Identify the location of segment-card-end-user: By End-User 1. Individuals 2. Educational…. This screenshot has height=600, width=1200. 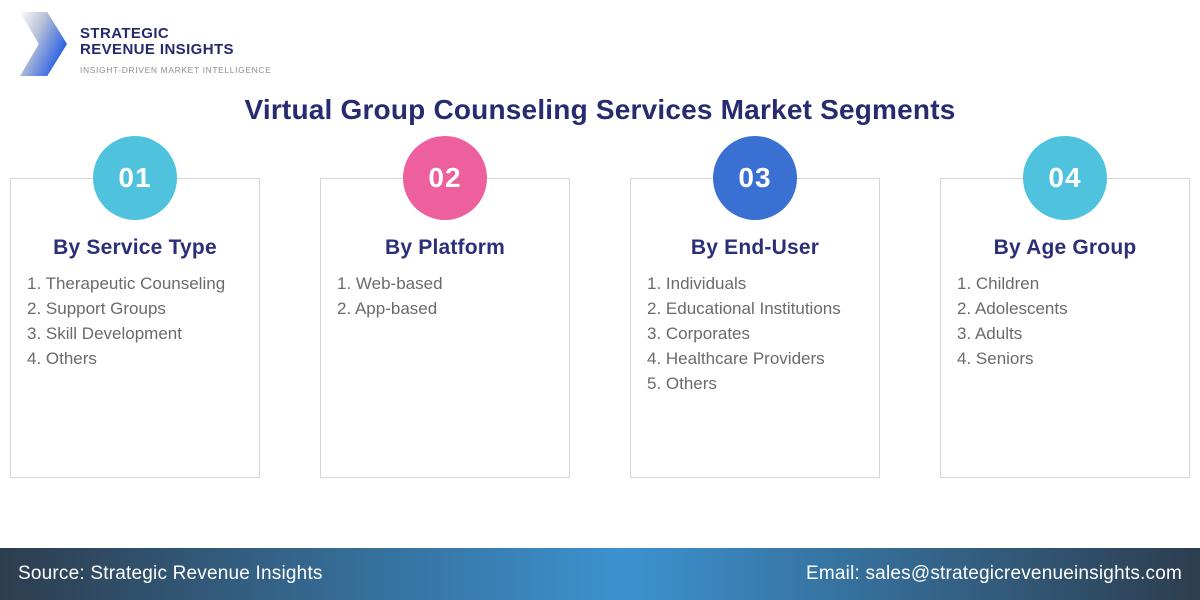
(755, 328).